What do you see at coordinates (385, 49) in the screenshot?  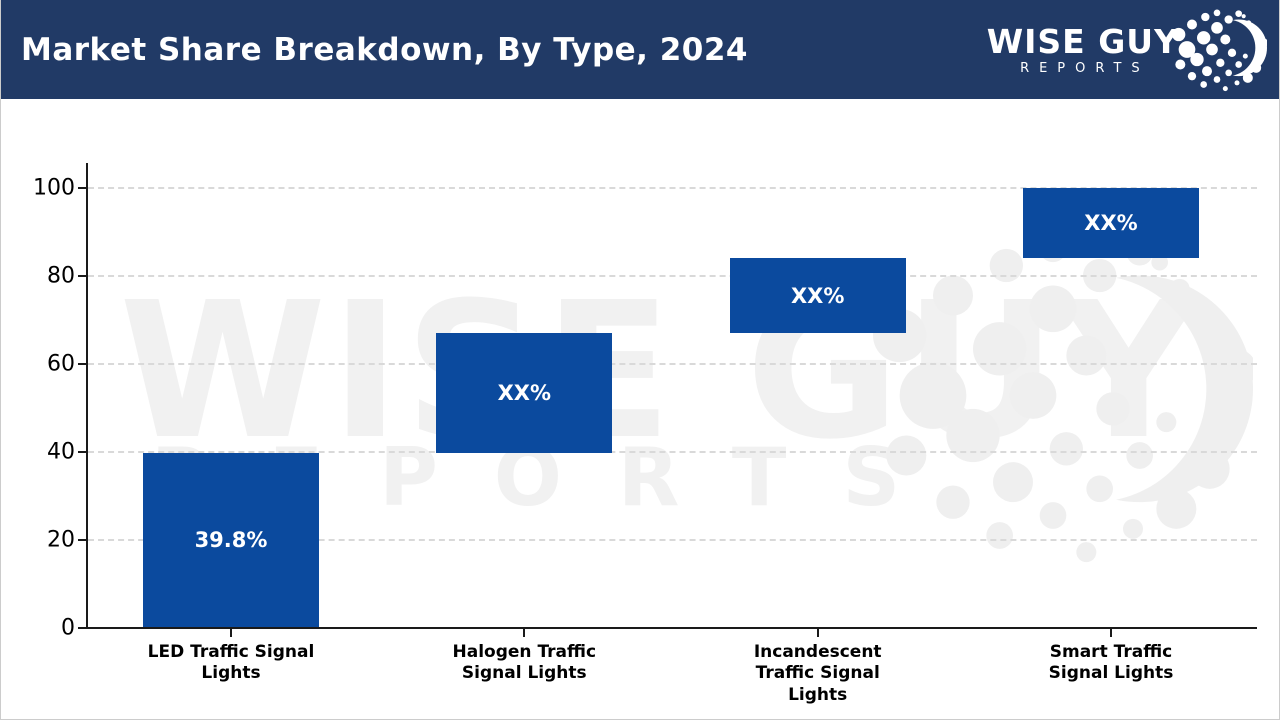 I see `page-title: Market Share Breakdown, By Type, 2024` at bounding box center [385, 49].